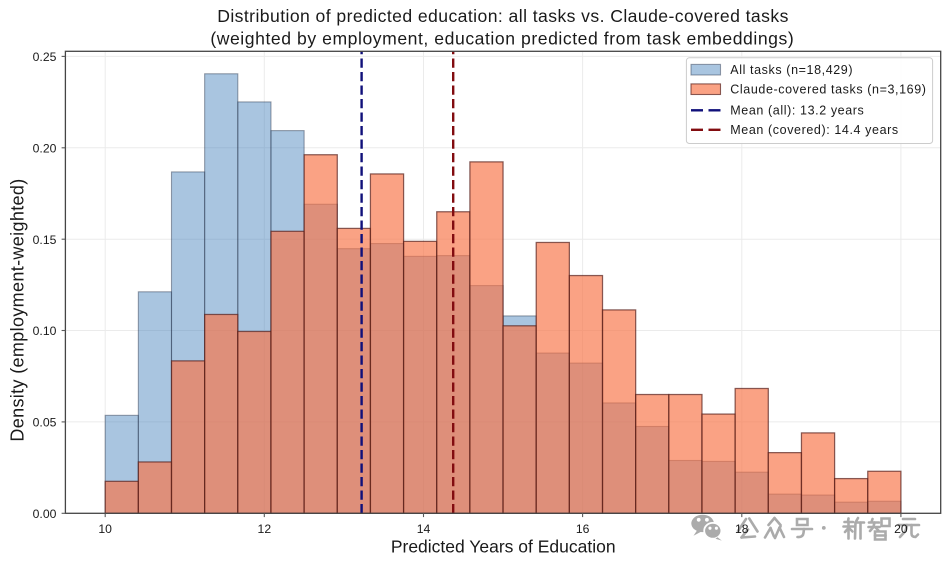 Image resolution: width=950 pixels, height=571 pixels. Describe the element at coordinates (503, 546) in the screenshot. I see `svg-text: Predicted Years of Education` at that location.